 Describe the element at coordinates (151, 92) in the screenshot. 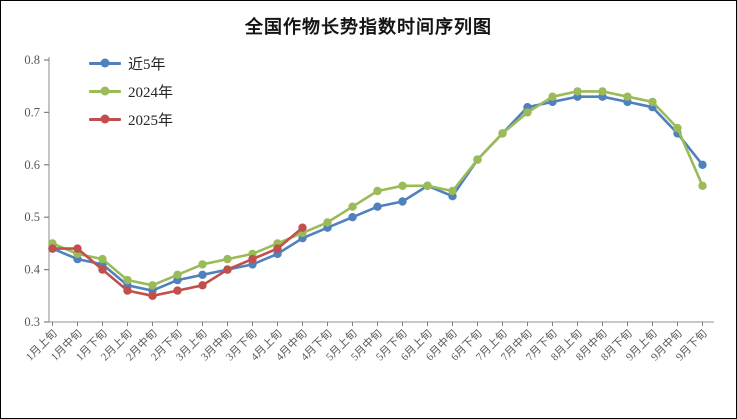

I see `legend-label: 2024年` at that location.